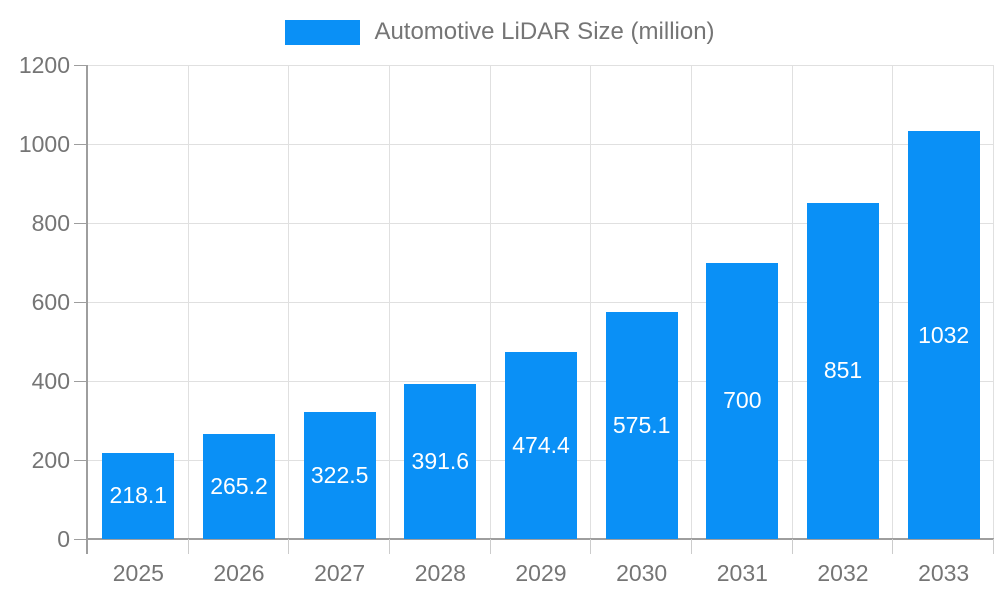 The height and width of the screenshot is (600, 1000). I want to click on bar-value-label: 265.2, so click(239, 486).